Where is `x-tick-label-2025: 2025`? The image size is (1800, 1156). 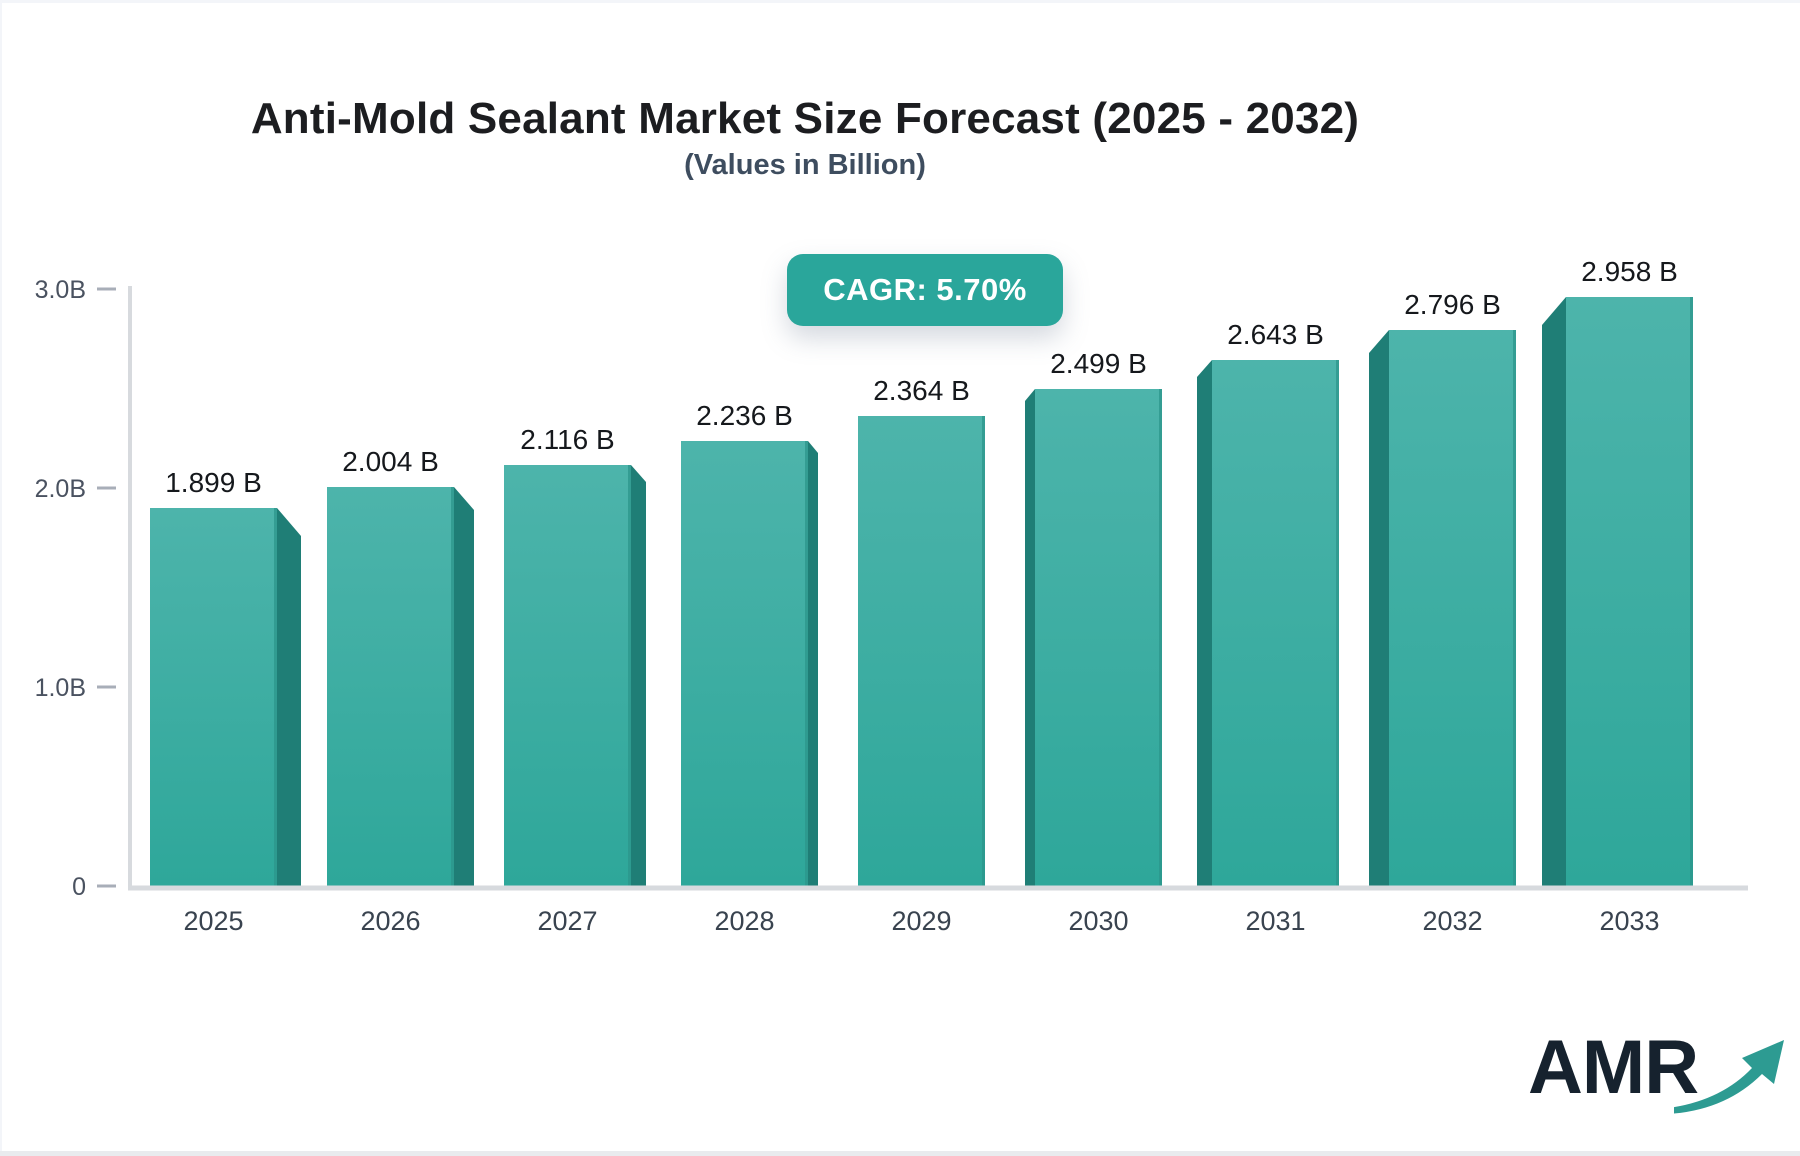 x-tick-label-2025: 2025 is located at coordinates (213, 921).